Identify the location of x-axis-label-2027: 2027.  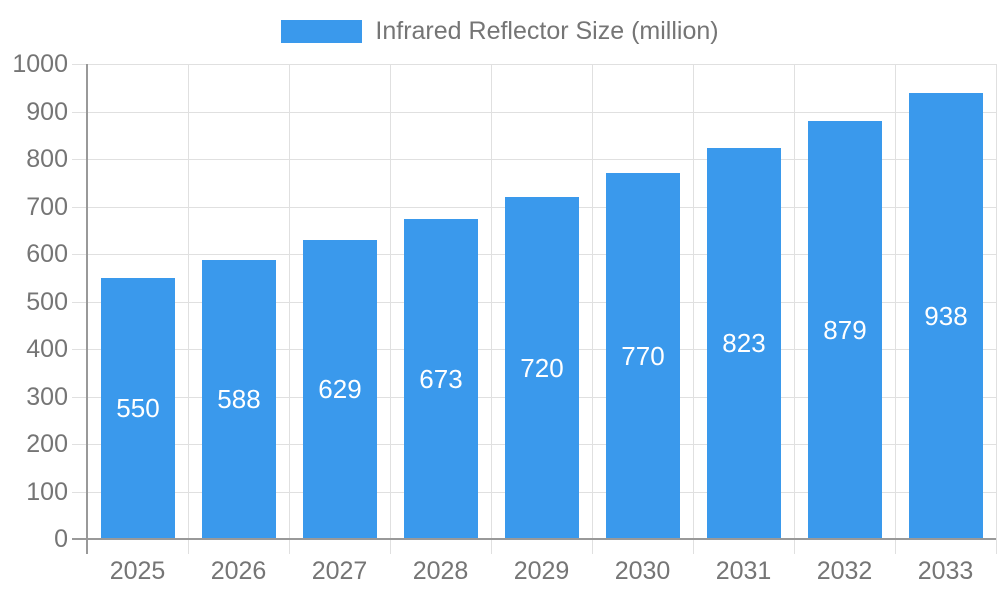
(339, 571).